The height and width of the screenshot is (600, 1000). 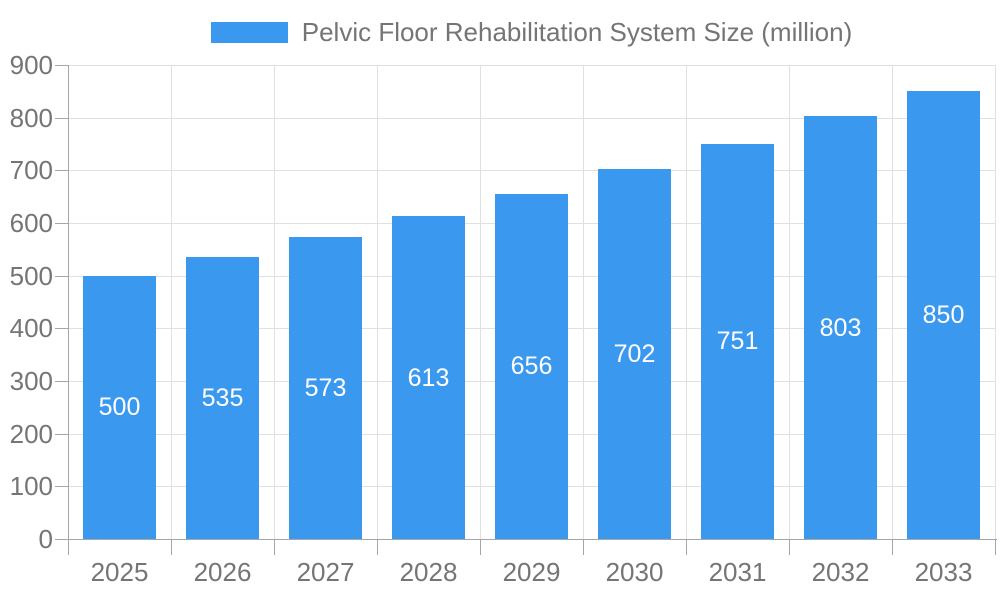 I want to click on x-axis-label: 2025, so click(x=119, y=572).